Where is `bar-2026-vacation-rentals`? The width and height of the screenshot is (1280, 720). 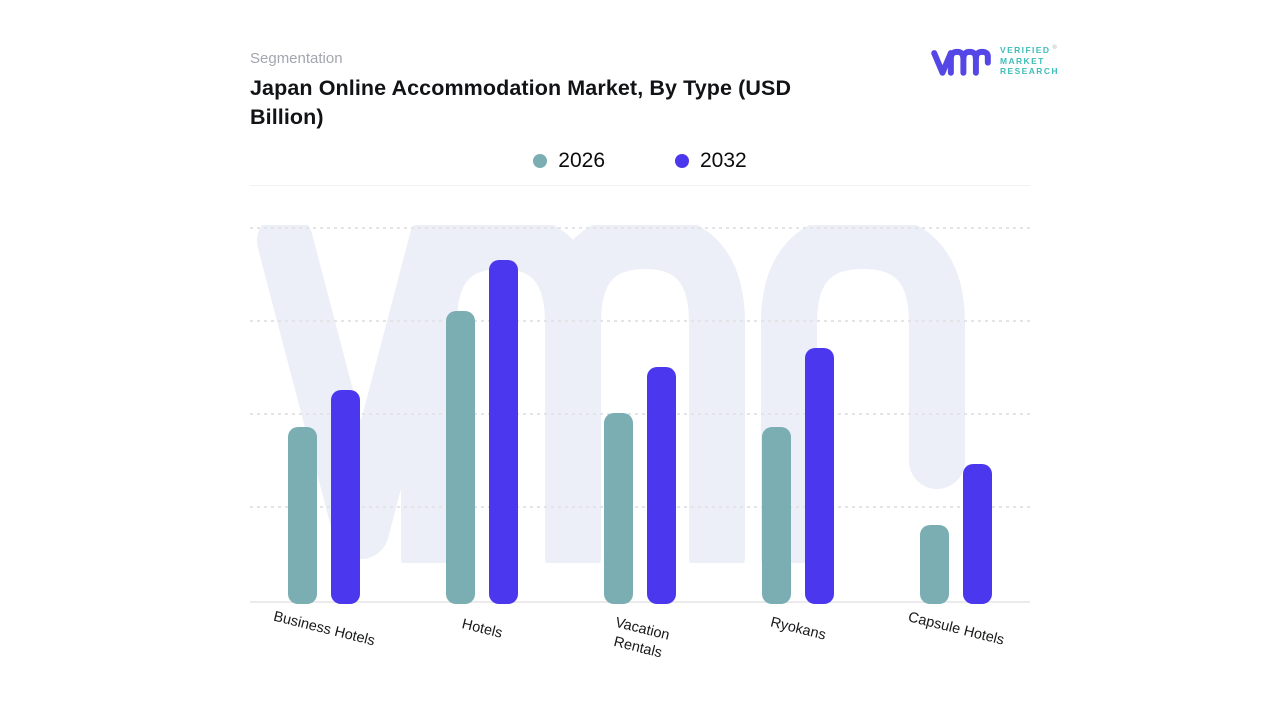
bar-2026-vacation-rentals is located at coordinates (618, 508).